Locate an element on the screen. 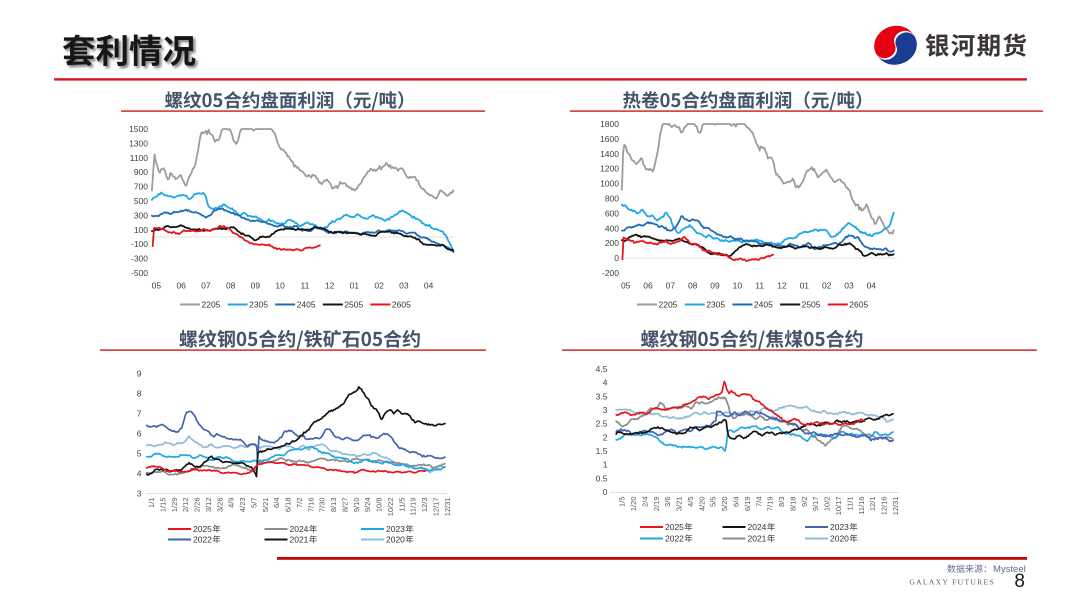  svg-text: 5/7 is located at coordinates (253, 503).